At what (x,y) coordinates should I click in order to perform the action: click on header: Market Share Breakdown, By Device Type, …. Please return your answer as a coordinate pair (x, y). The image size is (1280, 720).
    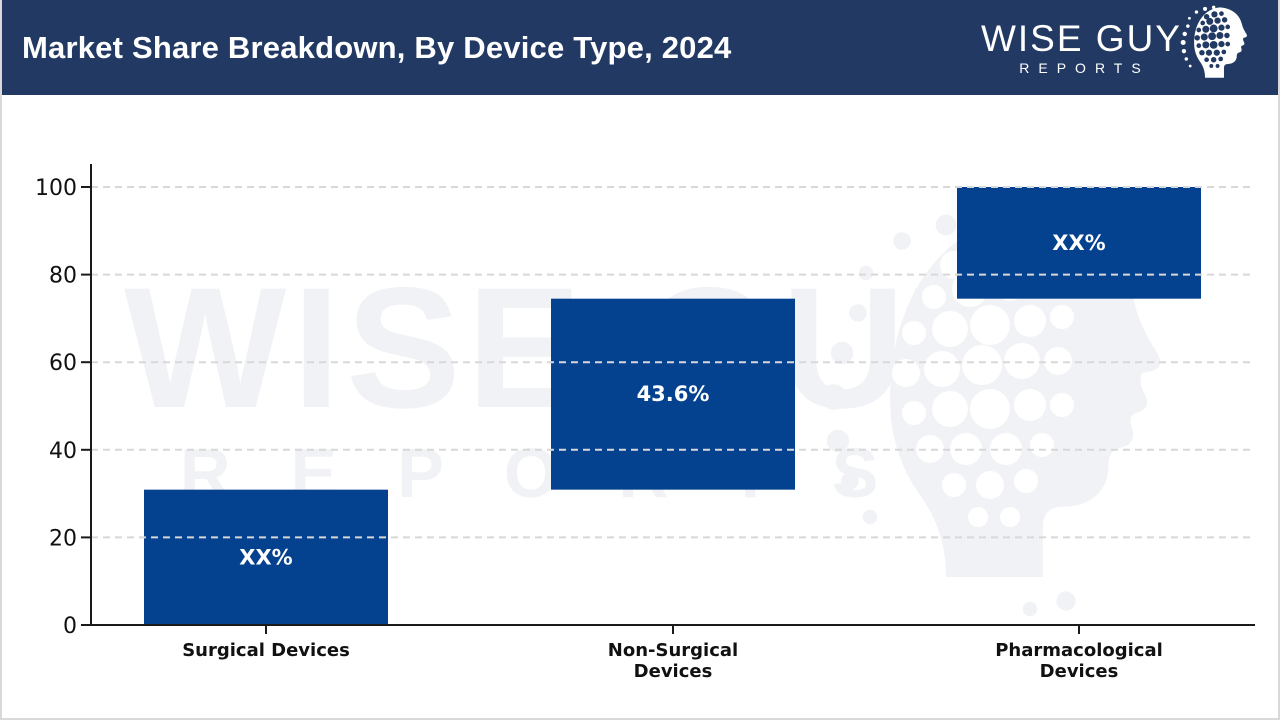
    Looking at the image, I should click on (640, 47).